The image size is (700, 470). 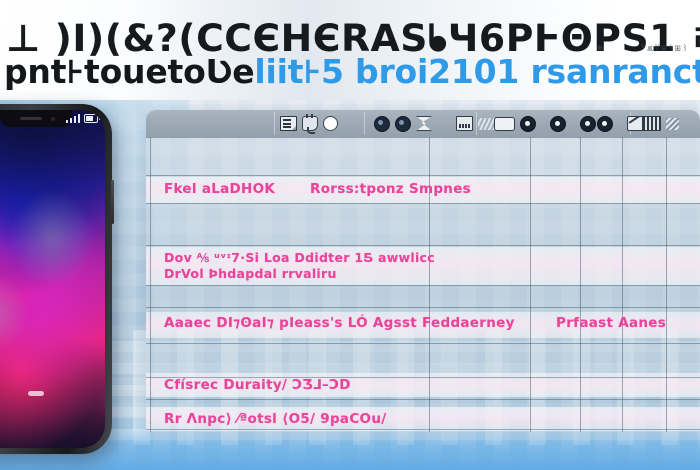 I want to click on table-cell: Rorss:tponz Smpnes, so click(x=391, y=189).